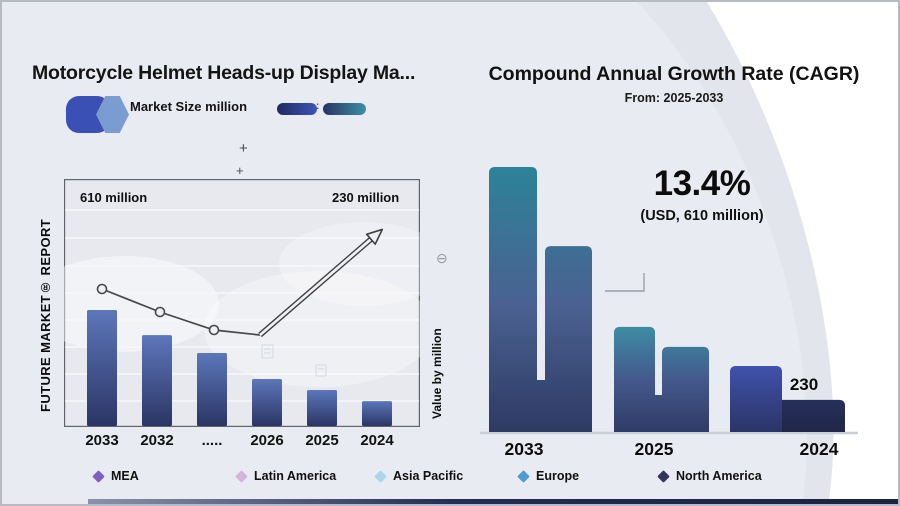  What do you see at coordinates (297, 109) in the screenshot?
I see `ratio-pill-left` at bounding box center [297, 109].